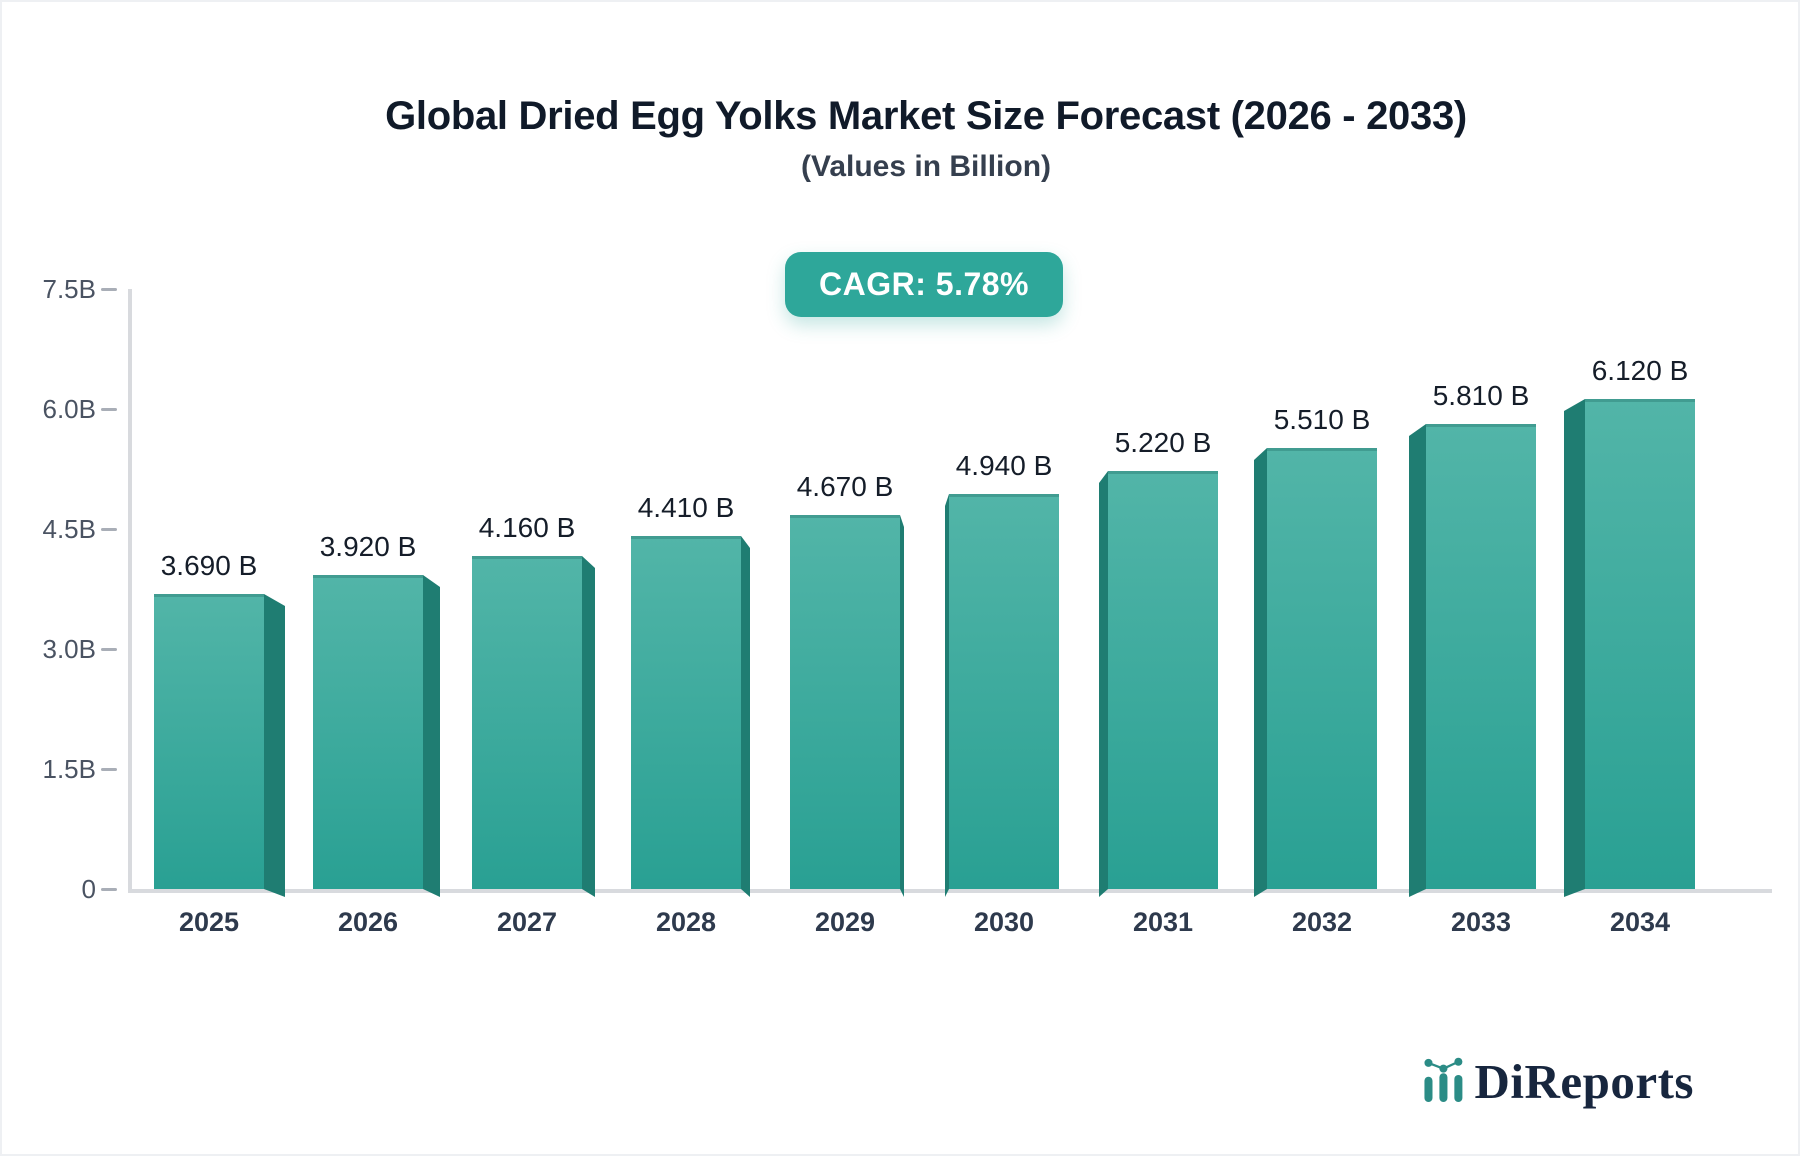 Image resolution: width=1800 pixels, height=1156 pixels. What do you see at coordinates (368, 922) in the screenshot?
I see `x-axis-label-2026: 2026` at bounding box center [368, 922].